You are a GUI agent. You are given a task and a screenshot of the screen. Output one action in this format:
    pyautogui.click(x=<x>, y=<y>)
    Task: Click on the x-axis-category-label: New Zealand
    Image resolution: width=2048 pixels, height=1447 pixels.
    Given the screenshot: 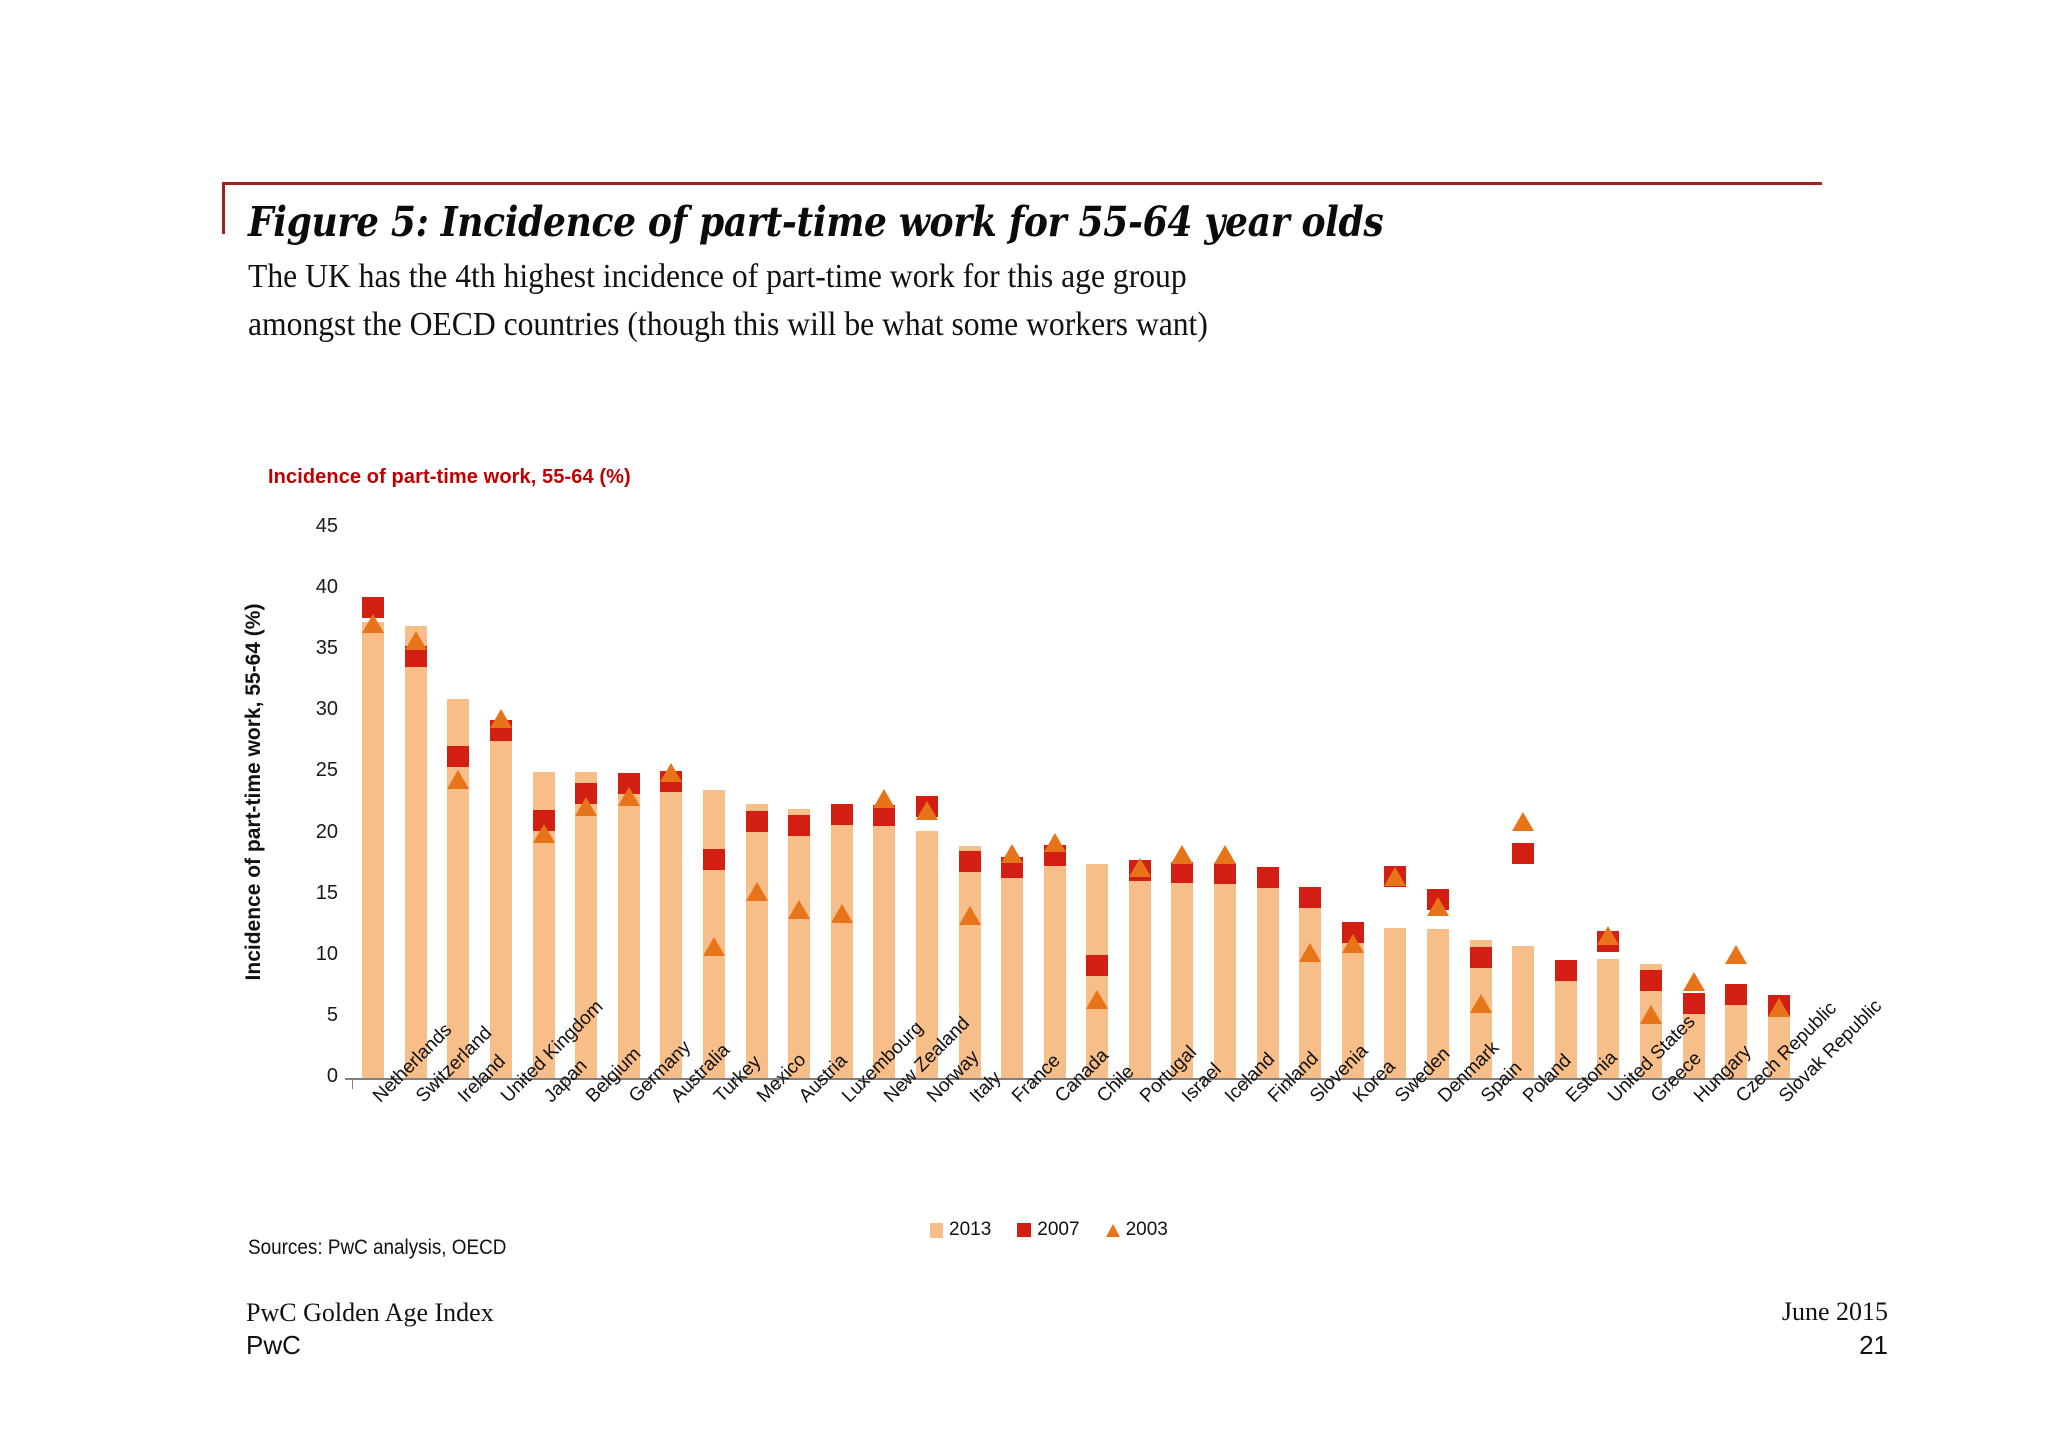 What is the action you would take?
    pyautogui.click(x=927, y=1059)
    